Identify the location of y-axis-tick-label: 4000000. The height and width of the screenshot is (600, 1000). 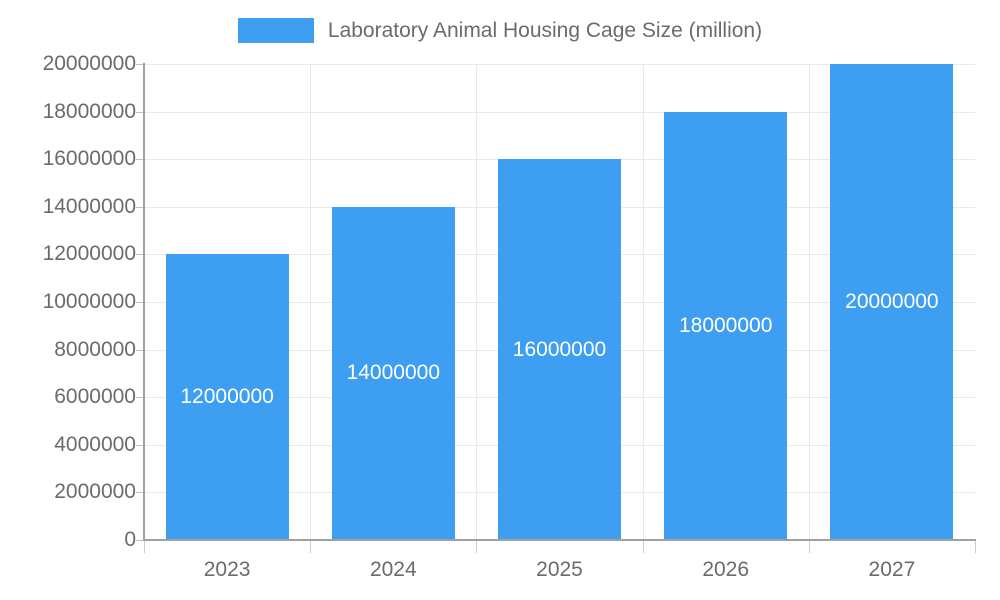
(95, 444).